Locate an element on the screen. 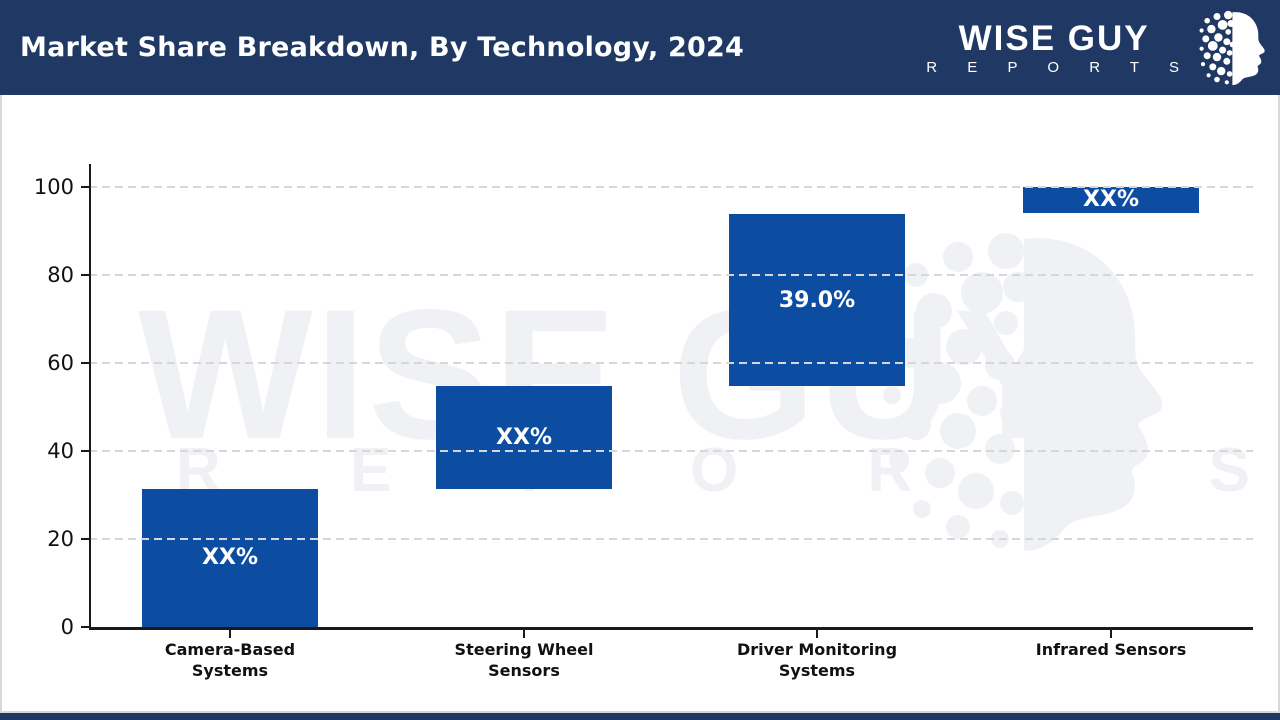  x-category-label: Infrared Sensors is located at coordinates (1111, 649).